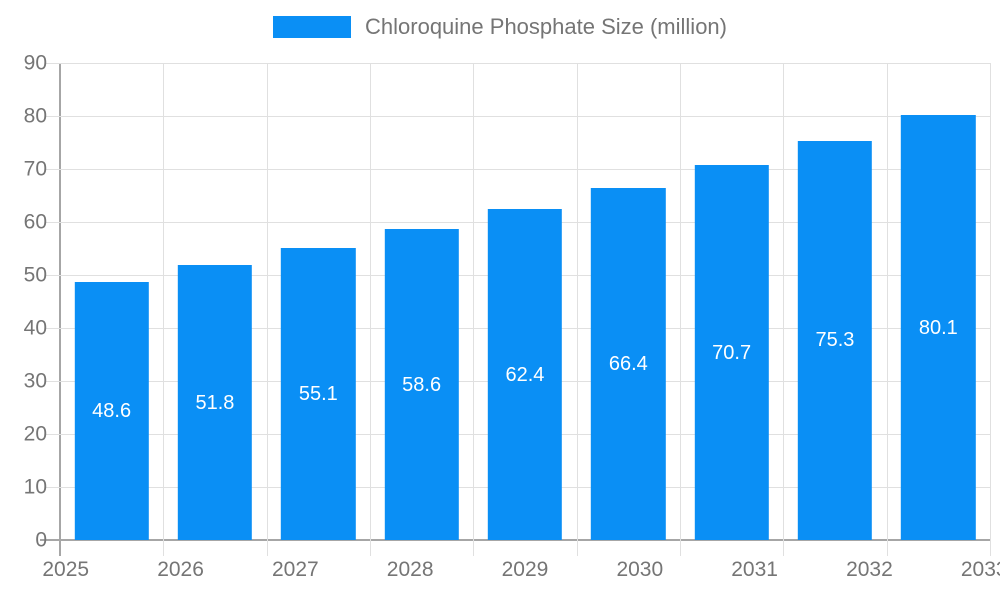 The height and width of the screenshot is (600, 1000). I want to click on legend-item: Chloroquine Phosphate Size (million), so click(500, 27).